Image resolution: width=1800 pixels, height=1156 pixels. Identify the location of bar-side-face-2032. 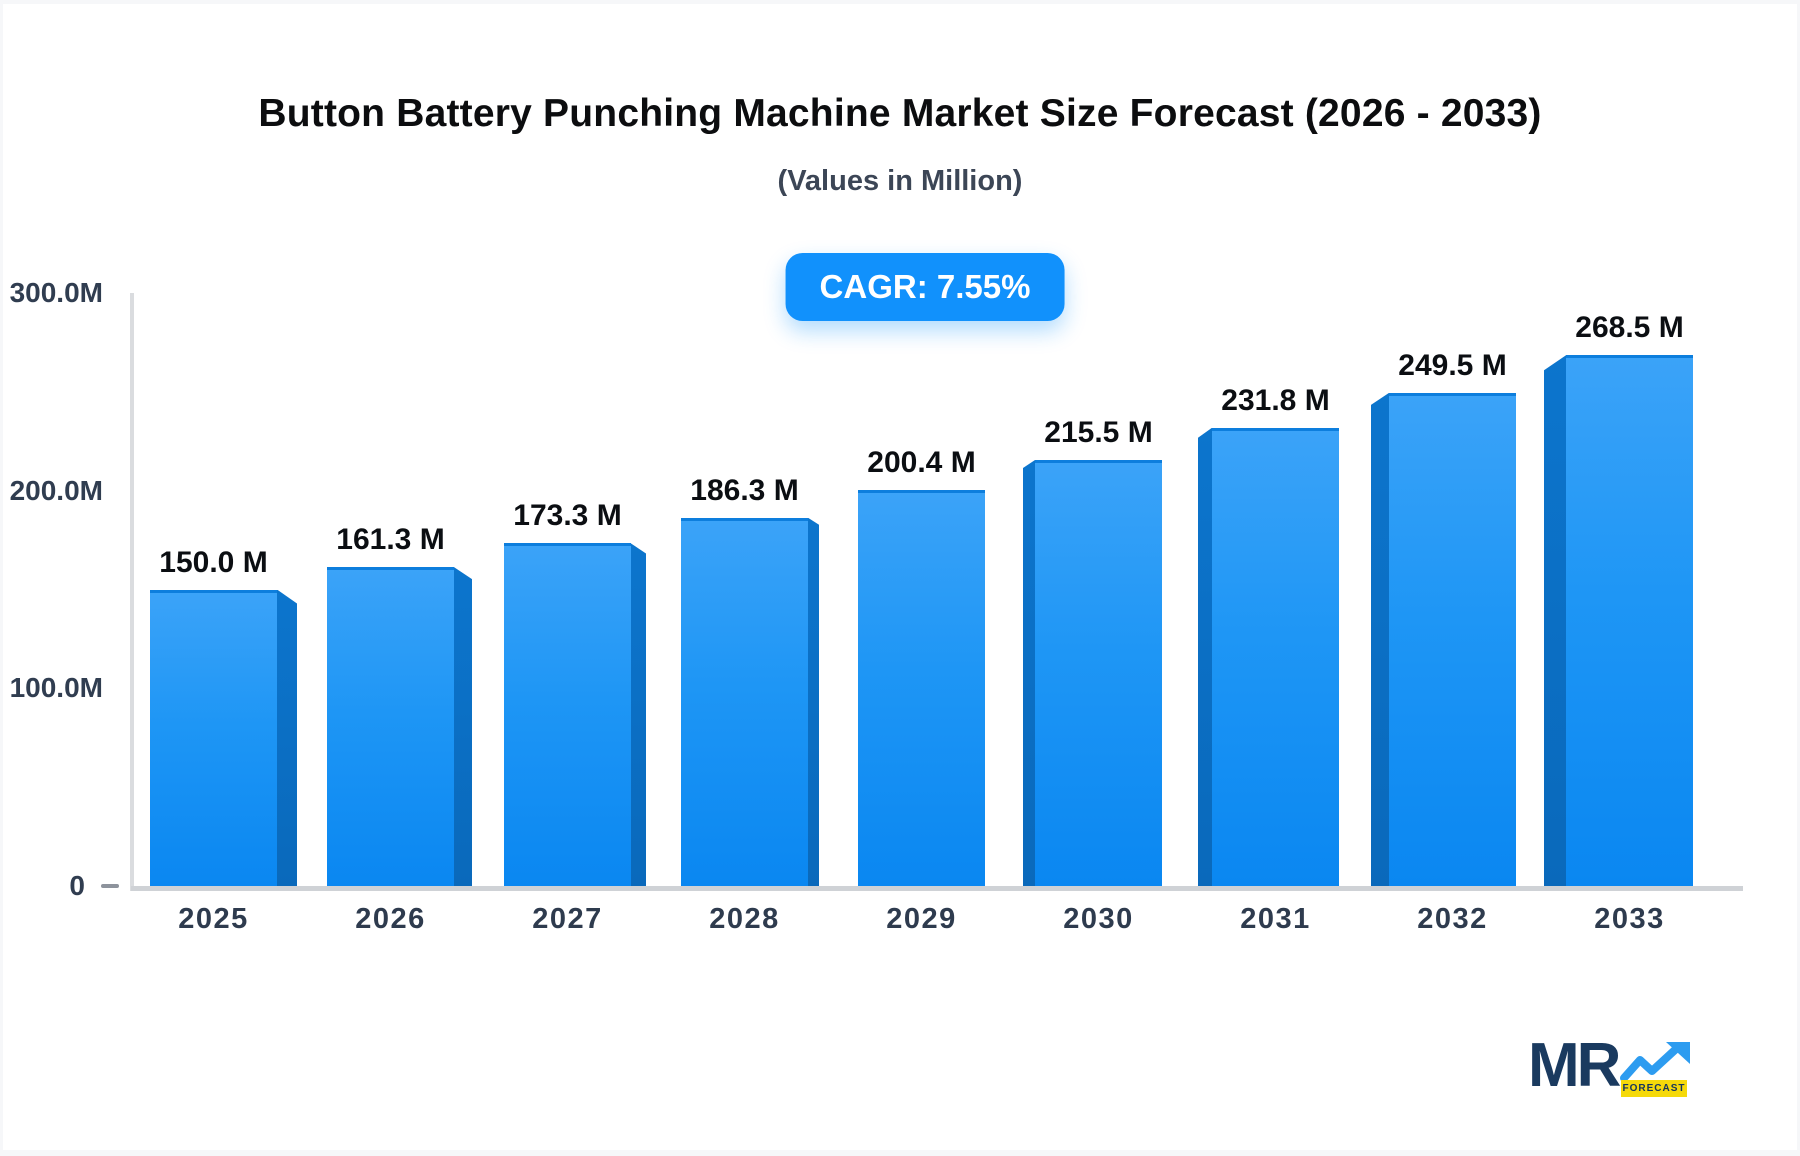
(1380, 639).